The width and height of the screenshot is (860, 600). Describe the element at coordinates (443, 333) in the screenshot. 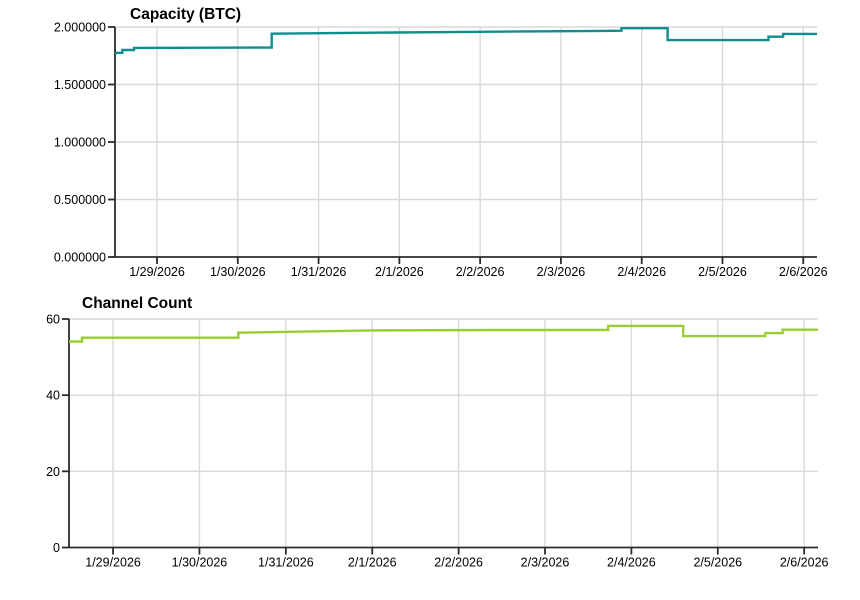

I see `channel-count-line` at that location.